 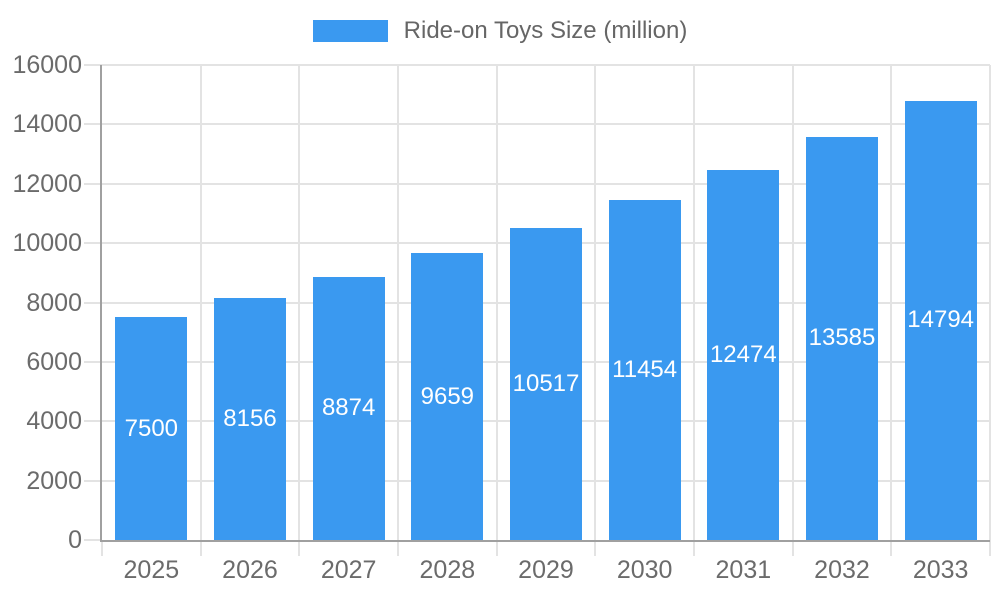 I want to click on bar: 10517, so click(x=546, y=383).